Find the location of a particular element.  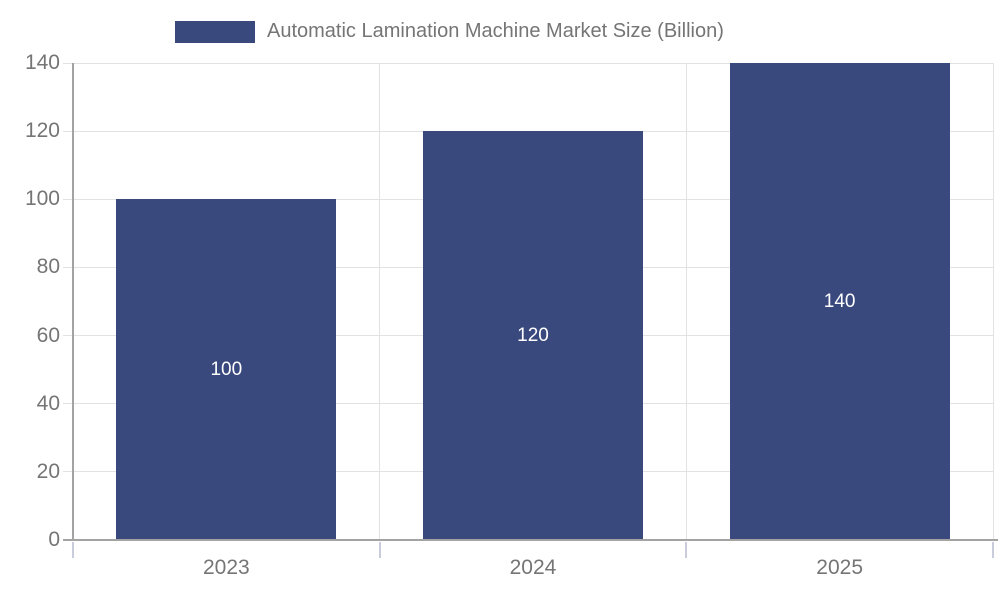

y-tick-label: 0 is located at coordinates (54, 539).